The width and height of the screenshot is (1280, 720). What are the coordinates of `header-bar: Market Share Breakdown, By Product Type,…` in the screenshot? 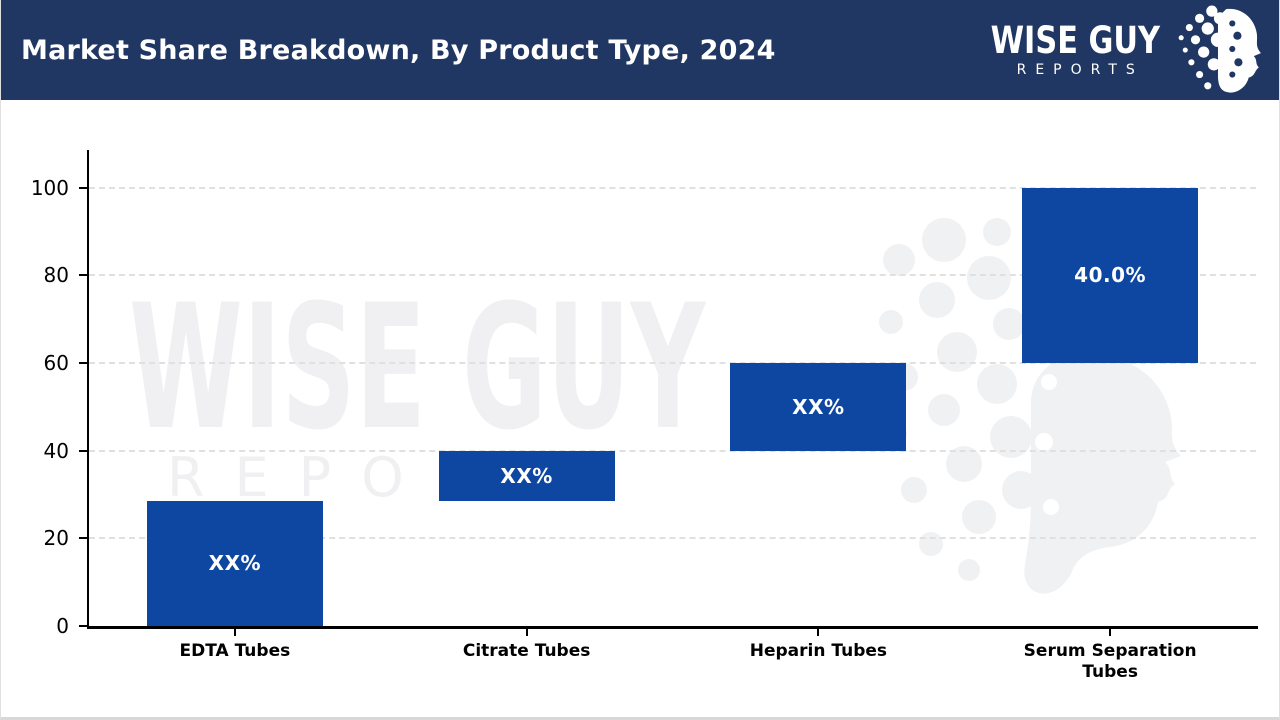 It's located at (640, 50).